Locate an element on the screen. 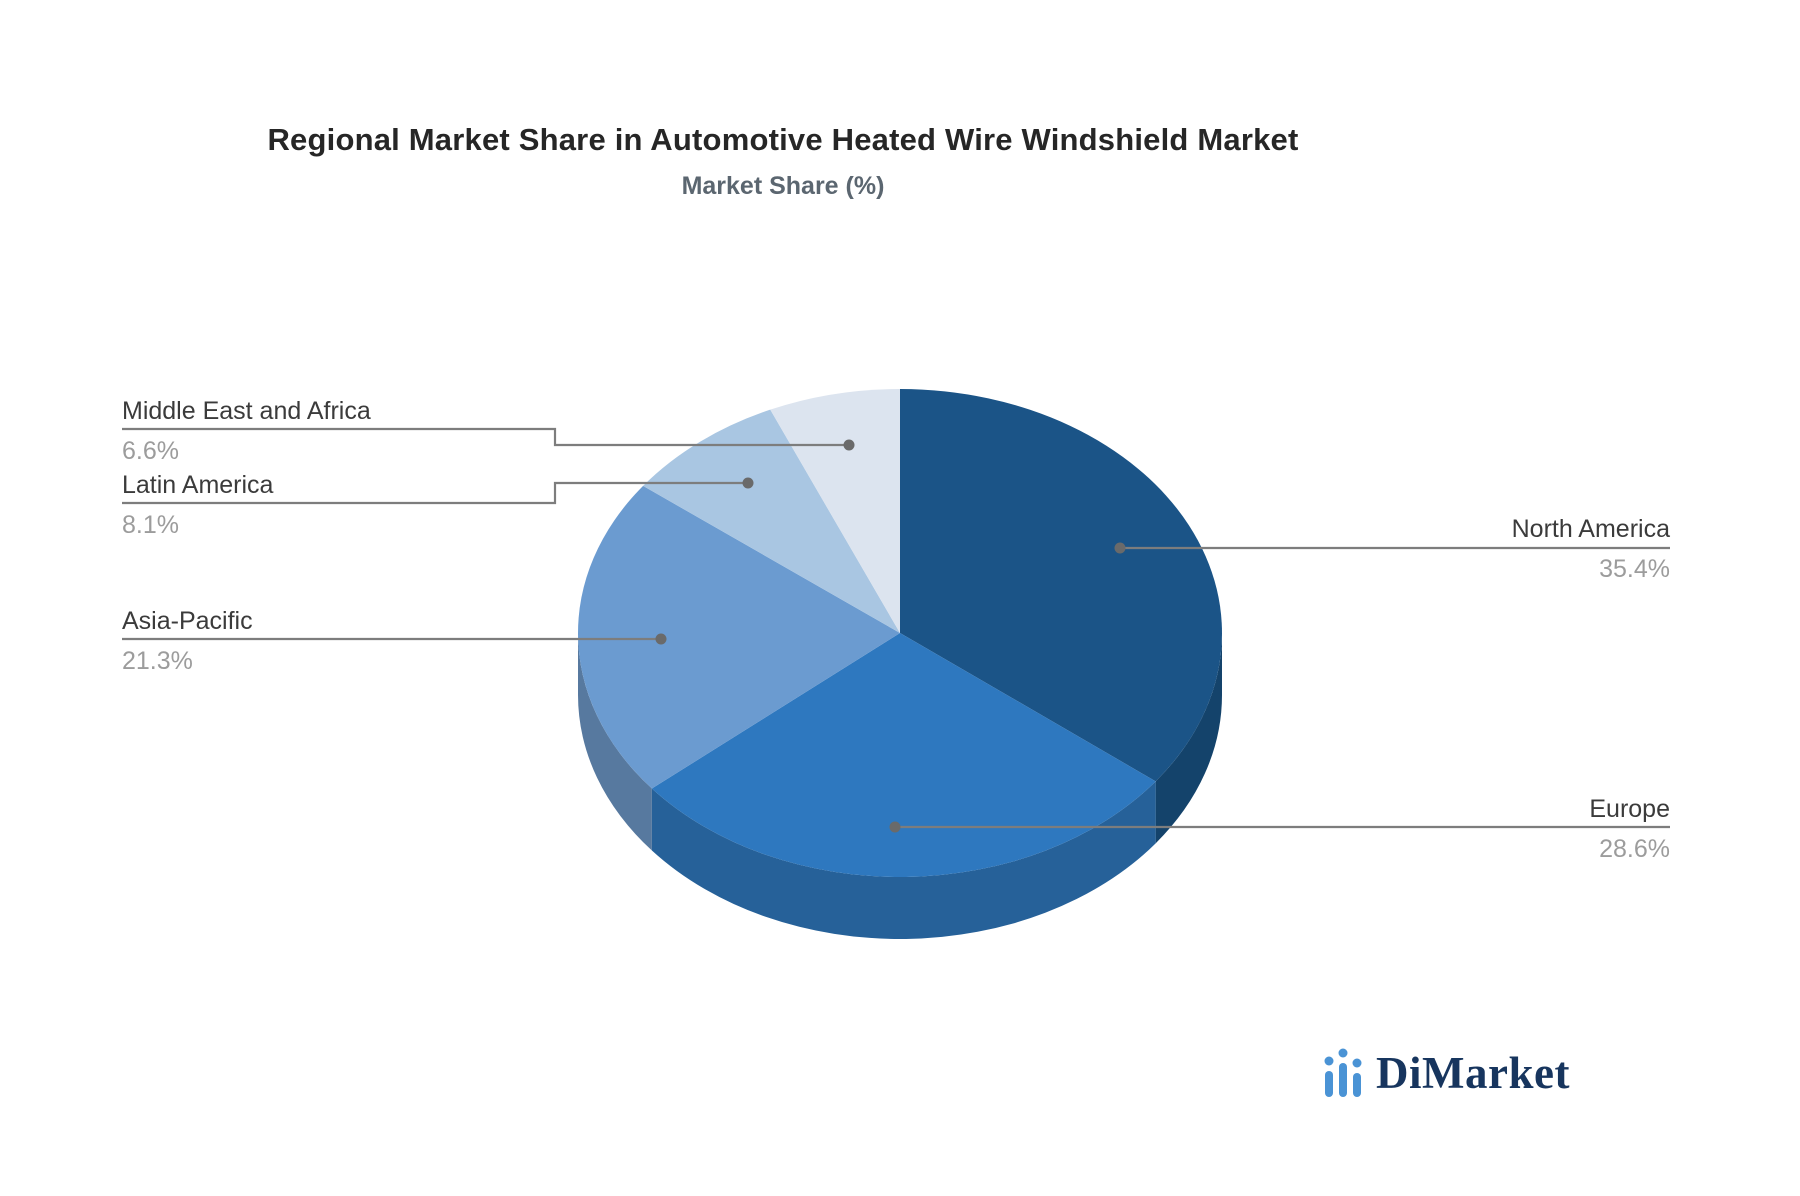  pie-slice-latin-america is located at coordinates (771, 521).